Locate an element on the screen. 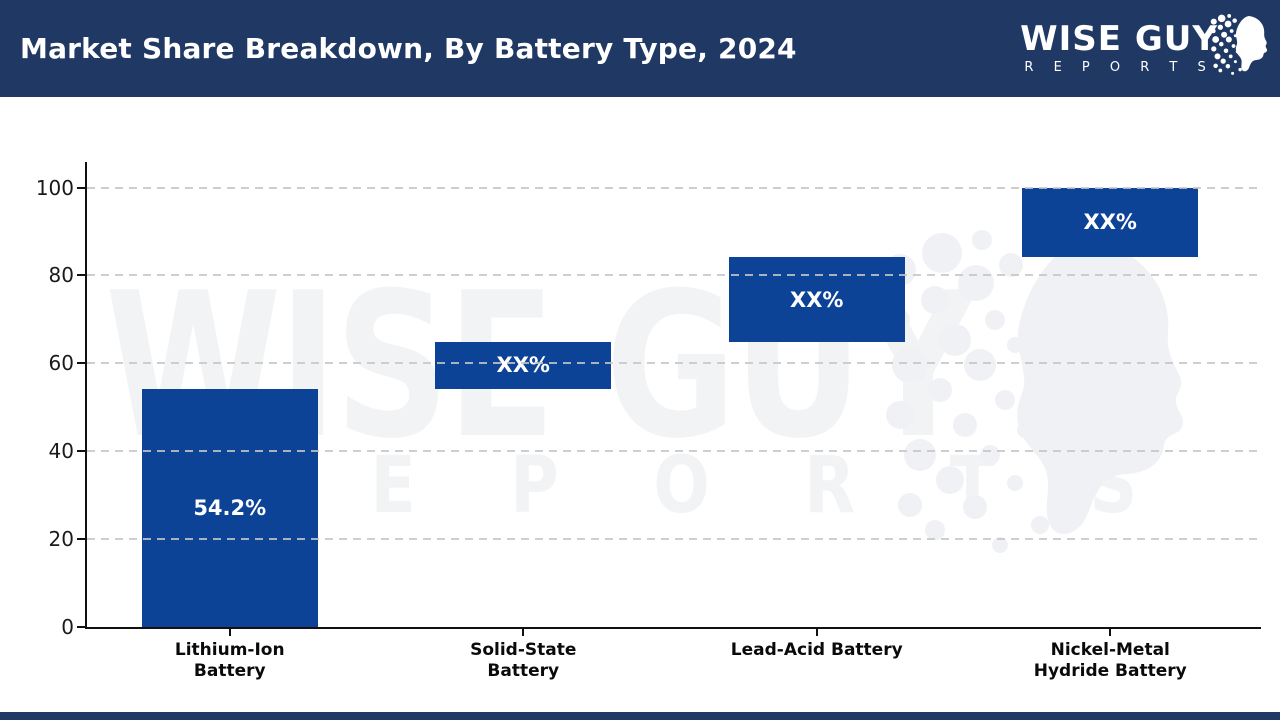  footer-bar is located at coordinates (640, 716).